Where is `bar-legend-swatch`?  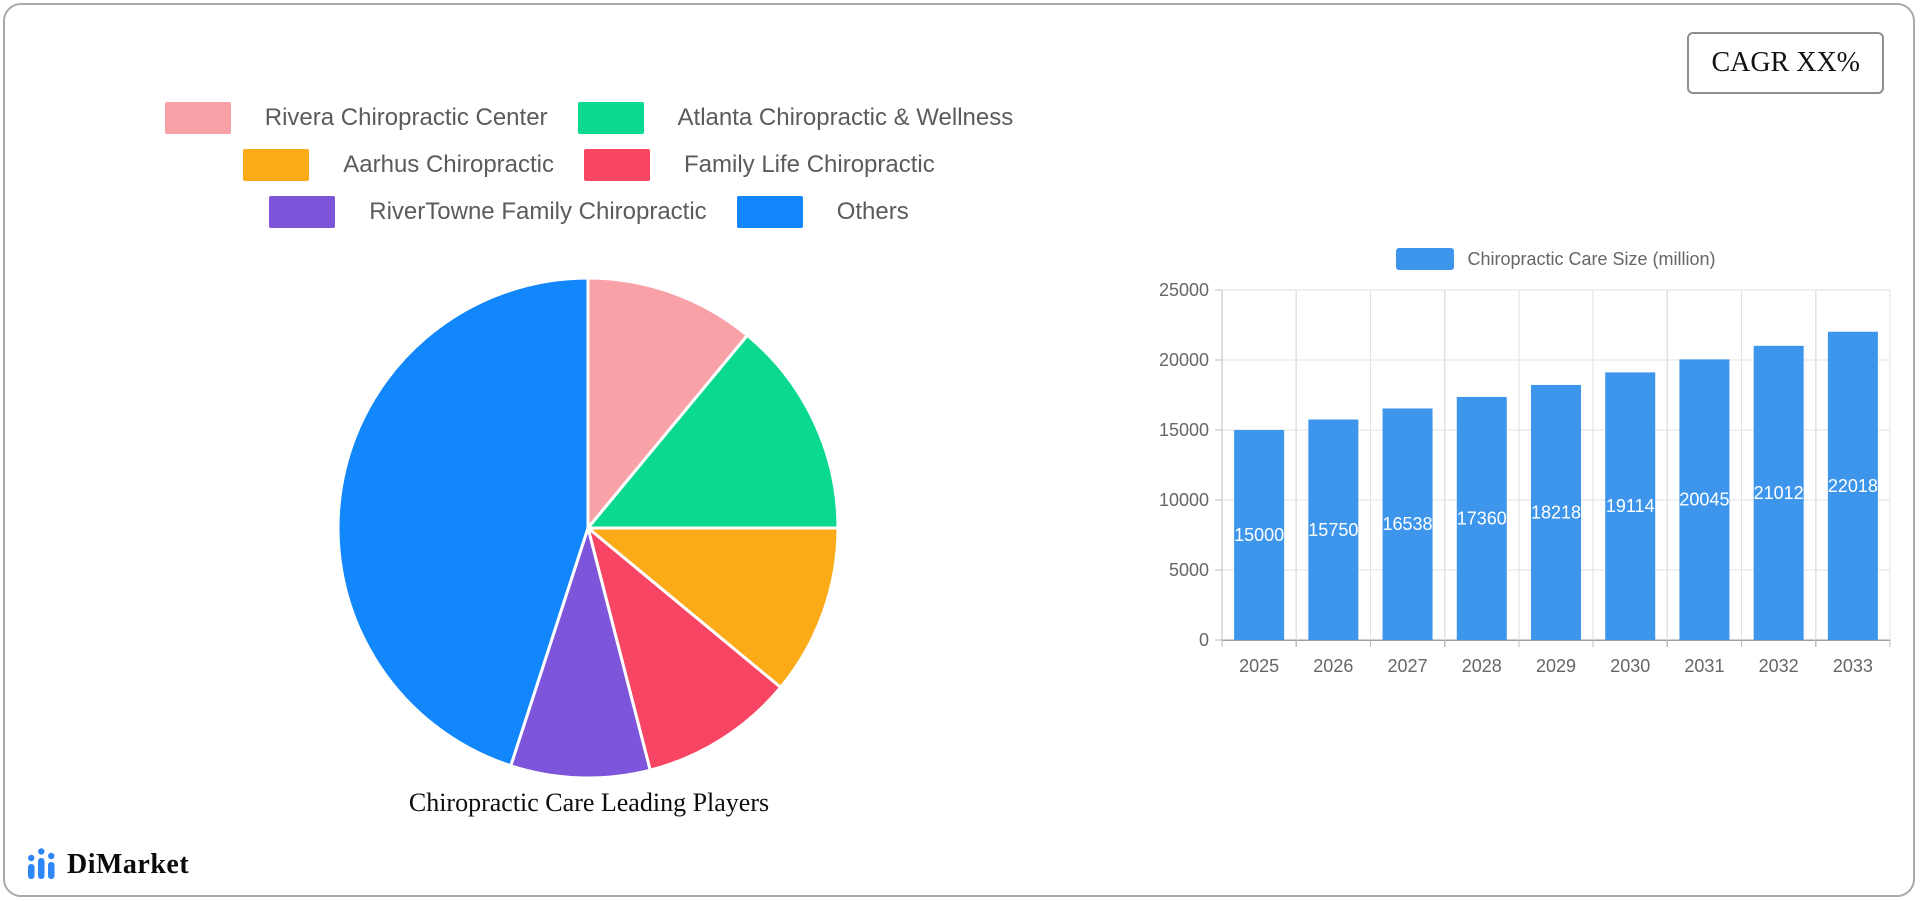 bar-legend-swatch is located at coordinates (1425, 259).